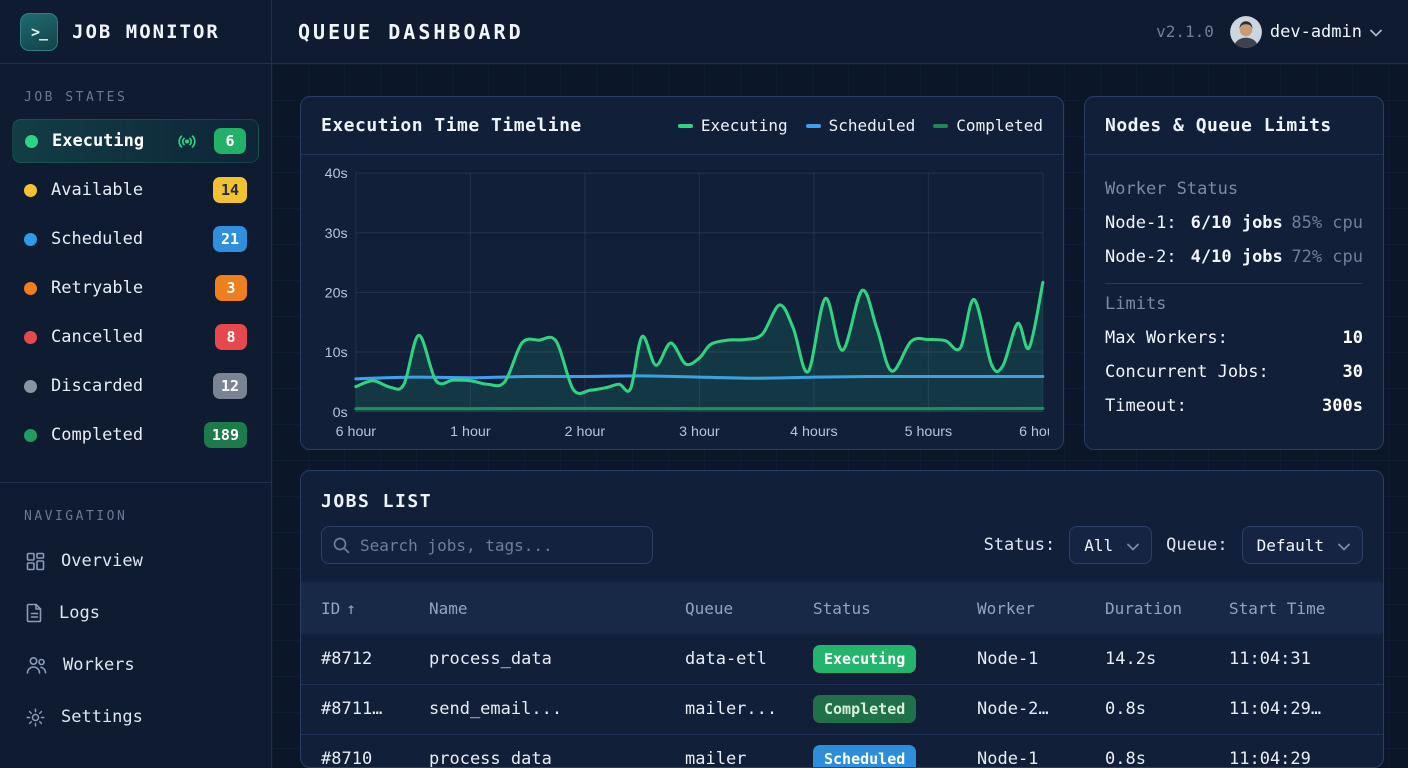  What do you see at coordinates (1327, 223) in the screenshot?
I see `worker-cpu: 85% cpu` at bounding box center [1327, 223].